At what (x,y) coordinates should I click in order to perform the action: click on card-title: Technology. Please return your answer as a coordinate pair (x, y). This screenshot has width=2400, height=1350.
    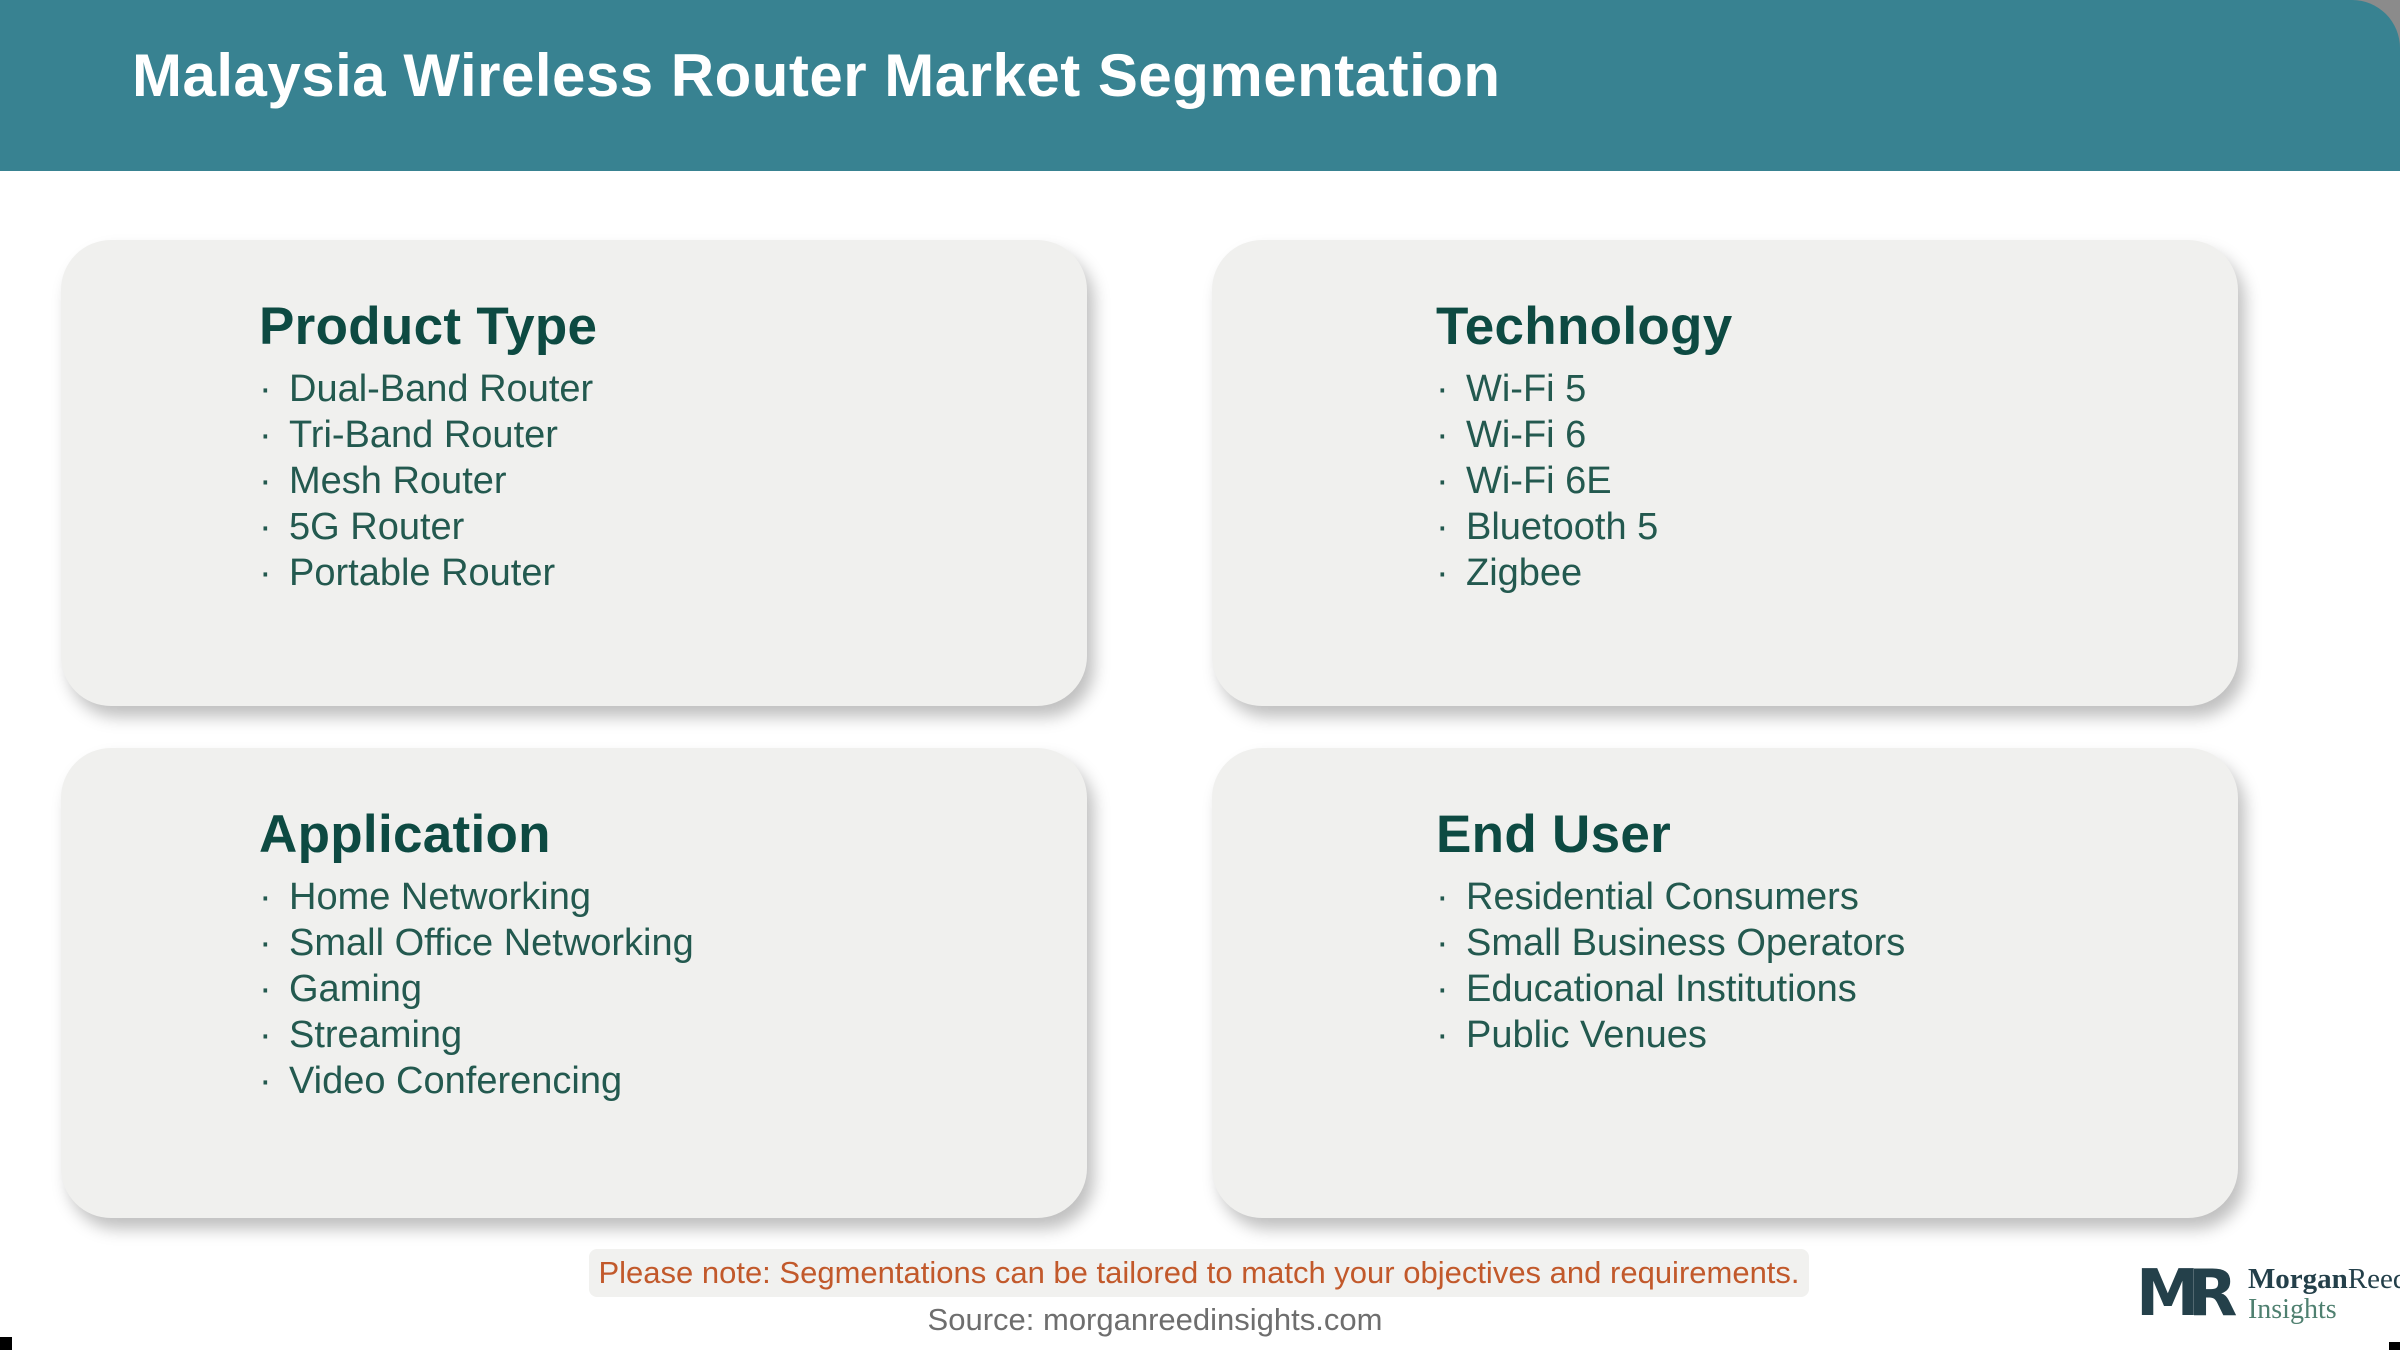
    Looking at the image, I should click on (1584, 326).